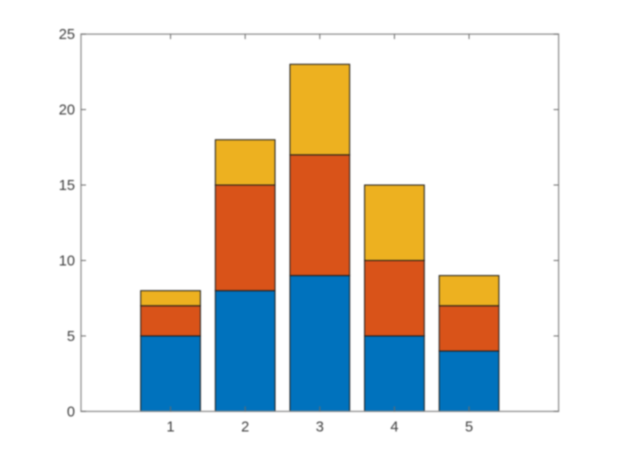  Describe the element at coordinates (71, 337) in the screenshot. I see `y-tick-label: 5` at that location.